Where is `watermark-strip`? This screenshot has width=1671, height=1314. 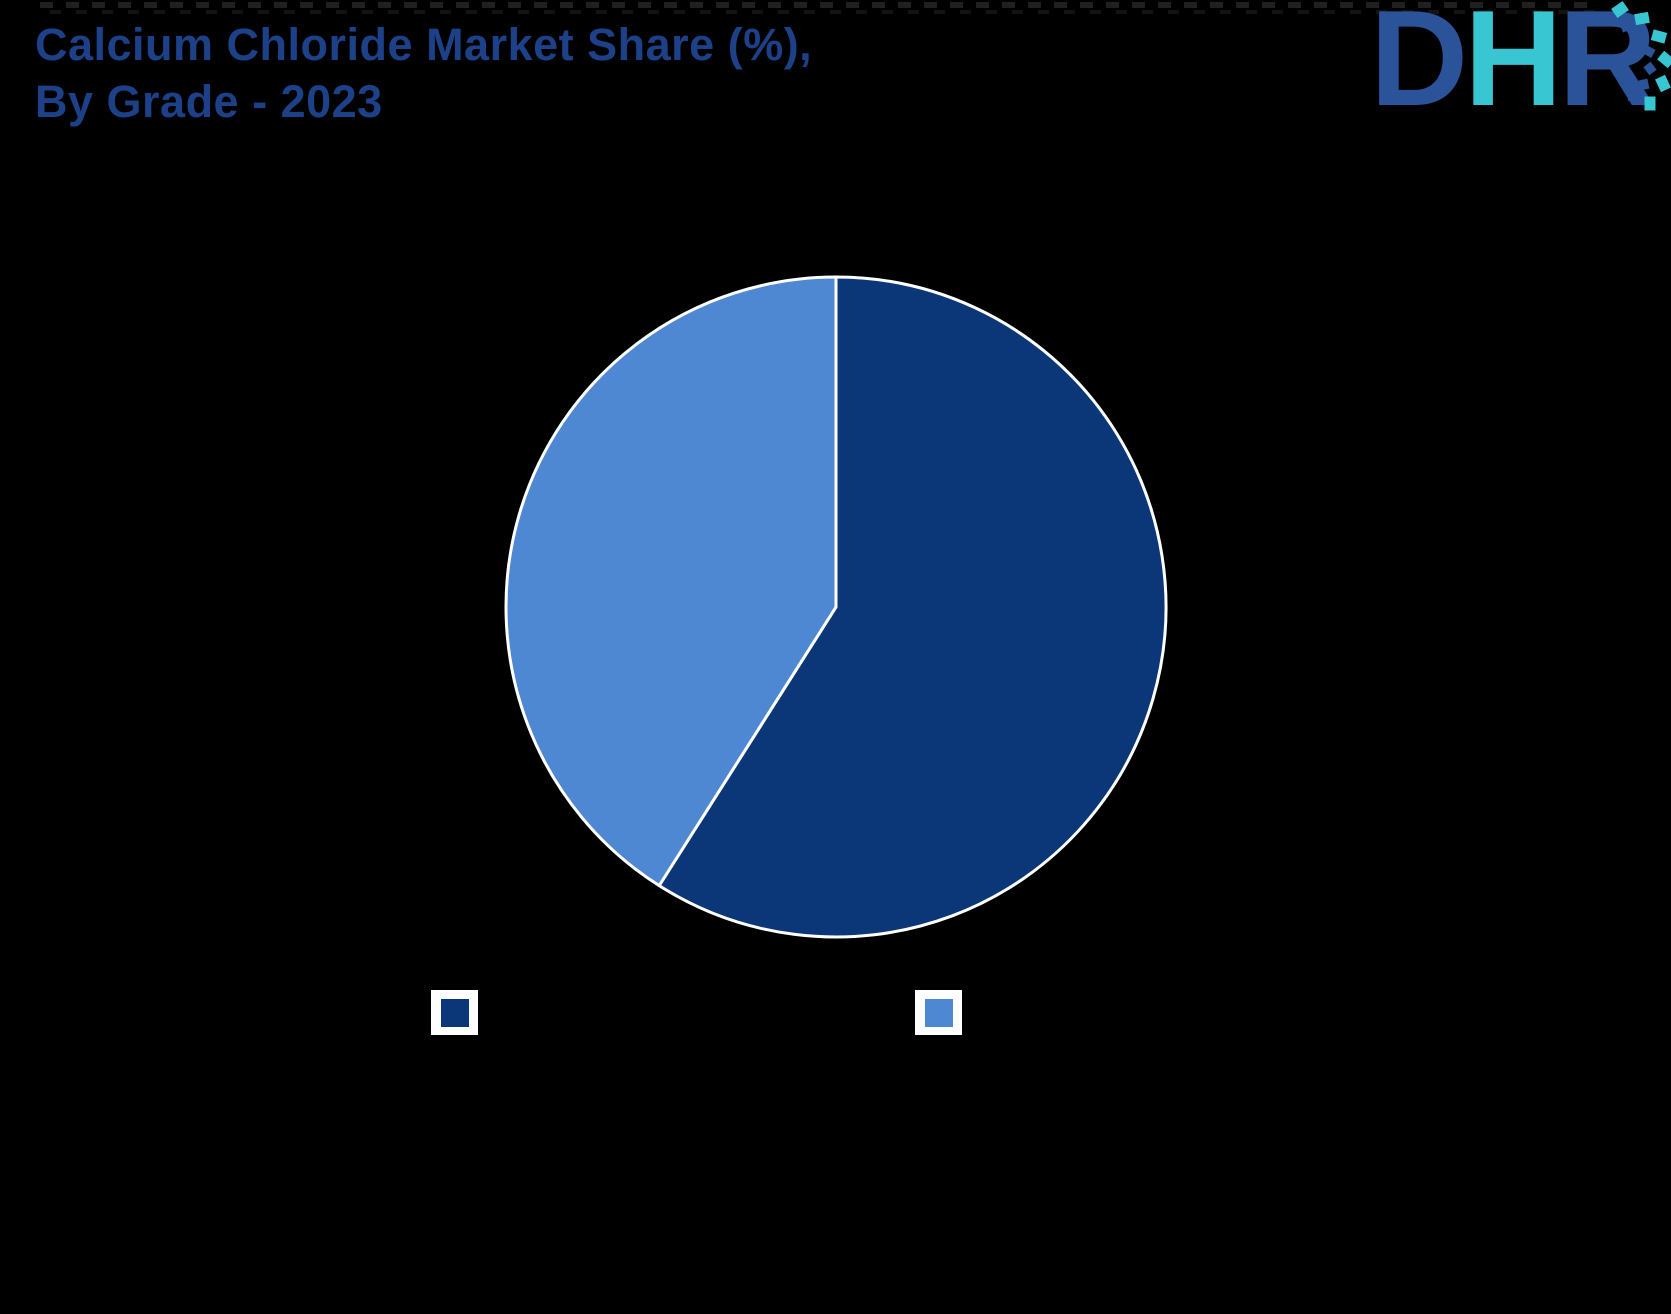 watermark-strip is located at coordinates (820, 8).